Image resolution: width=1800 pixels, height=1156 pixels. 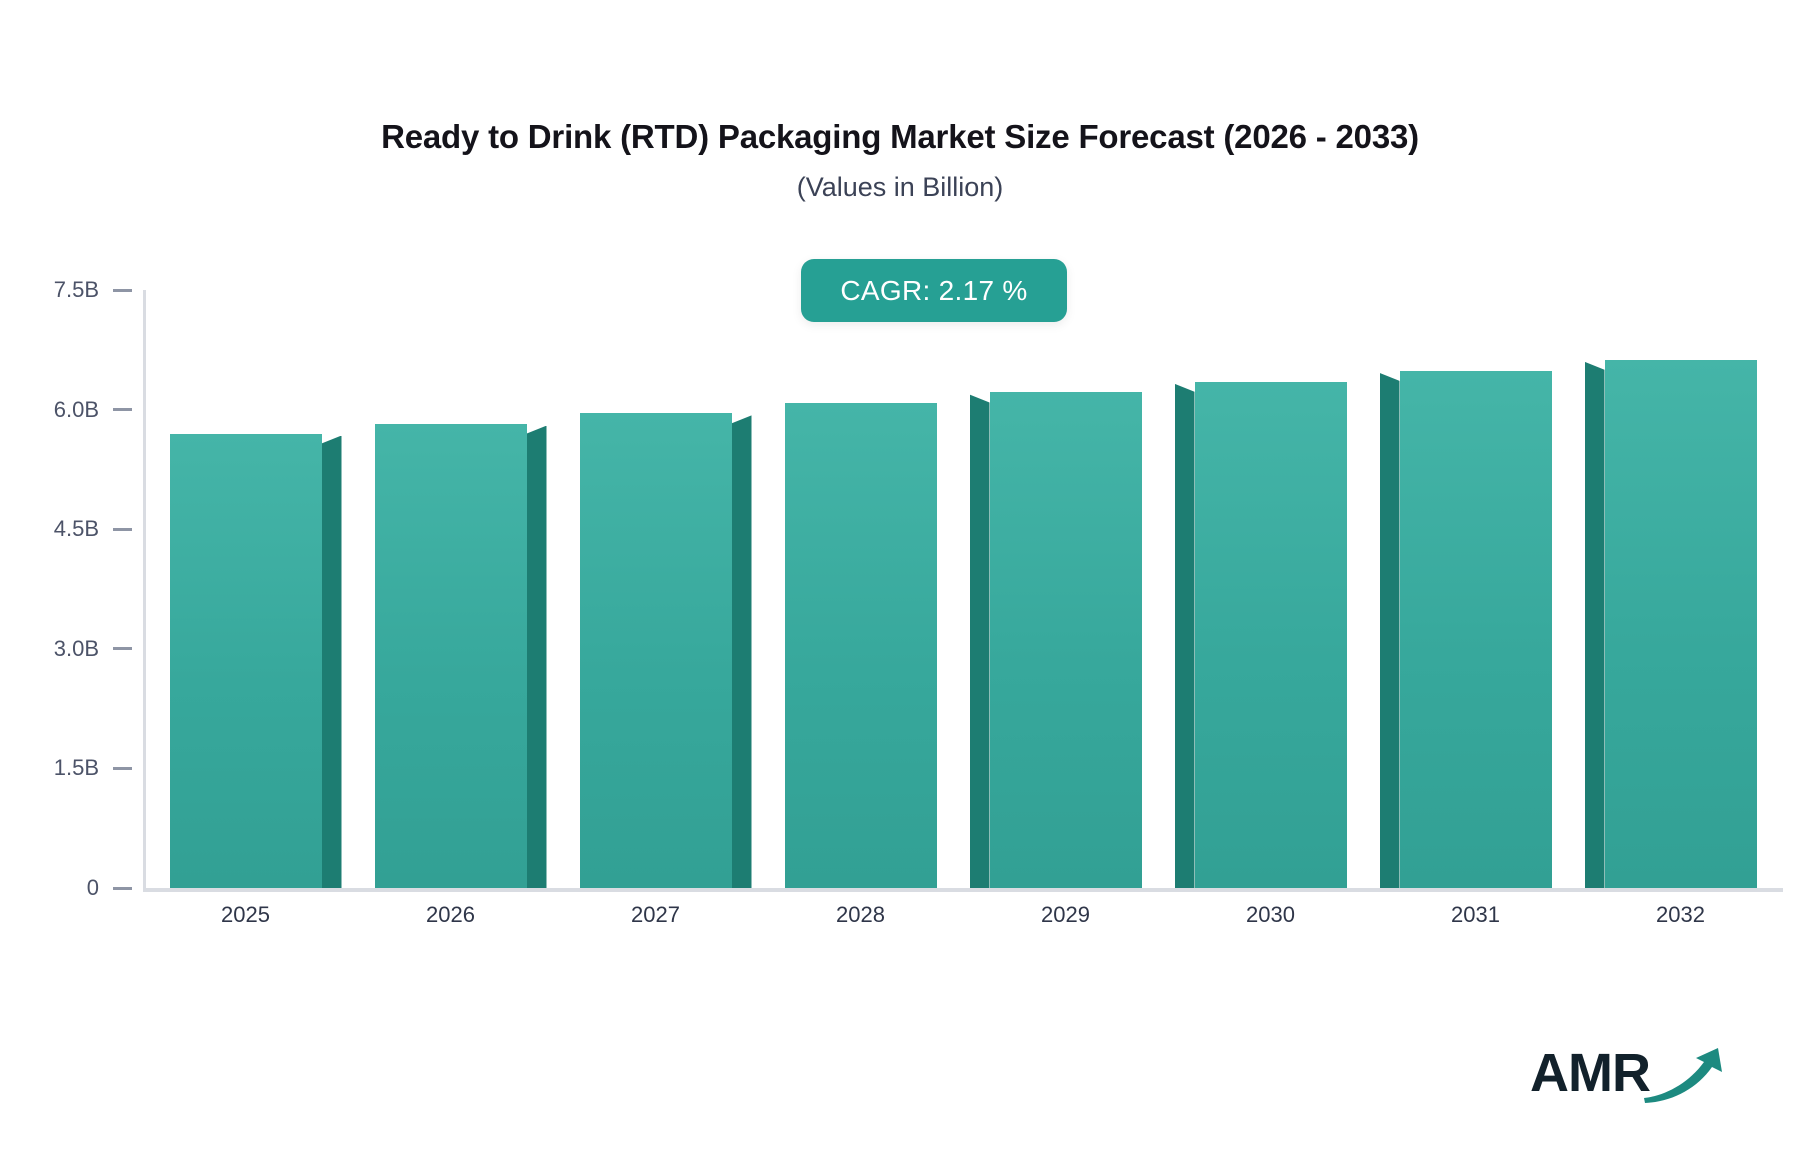 I want to click on bar: 5.953 B, so click(x=665, y=650).